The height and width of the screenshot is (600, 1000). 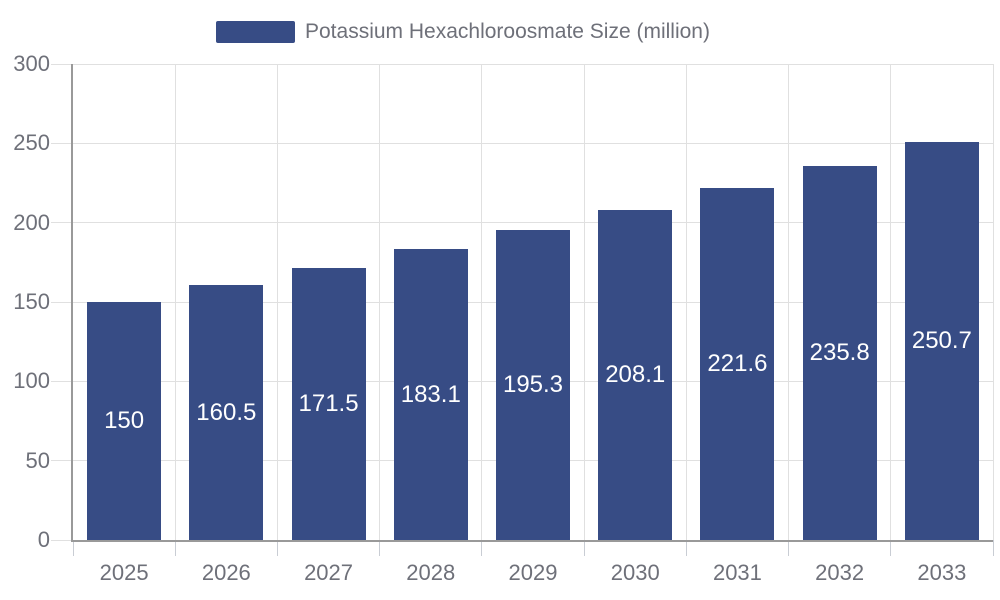 I want to click on x-tick-label: 2026, so click(x=226, y=572).